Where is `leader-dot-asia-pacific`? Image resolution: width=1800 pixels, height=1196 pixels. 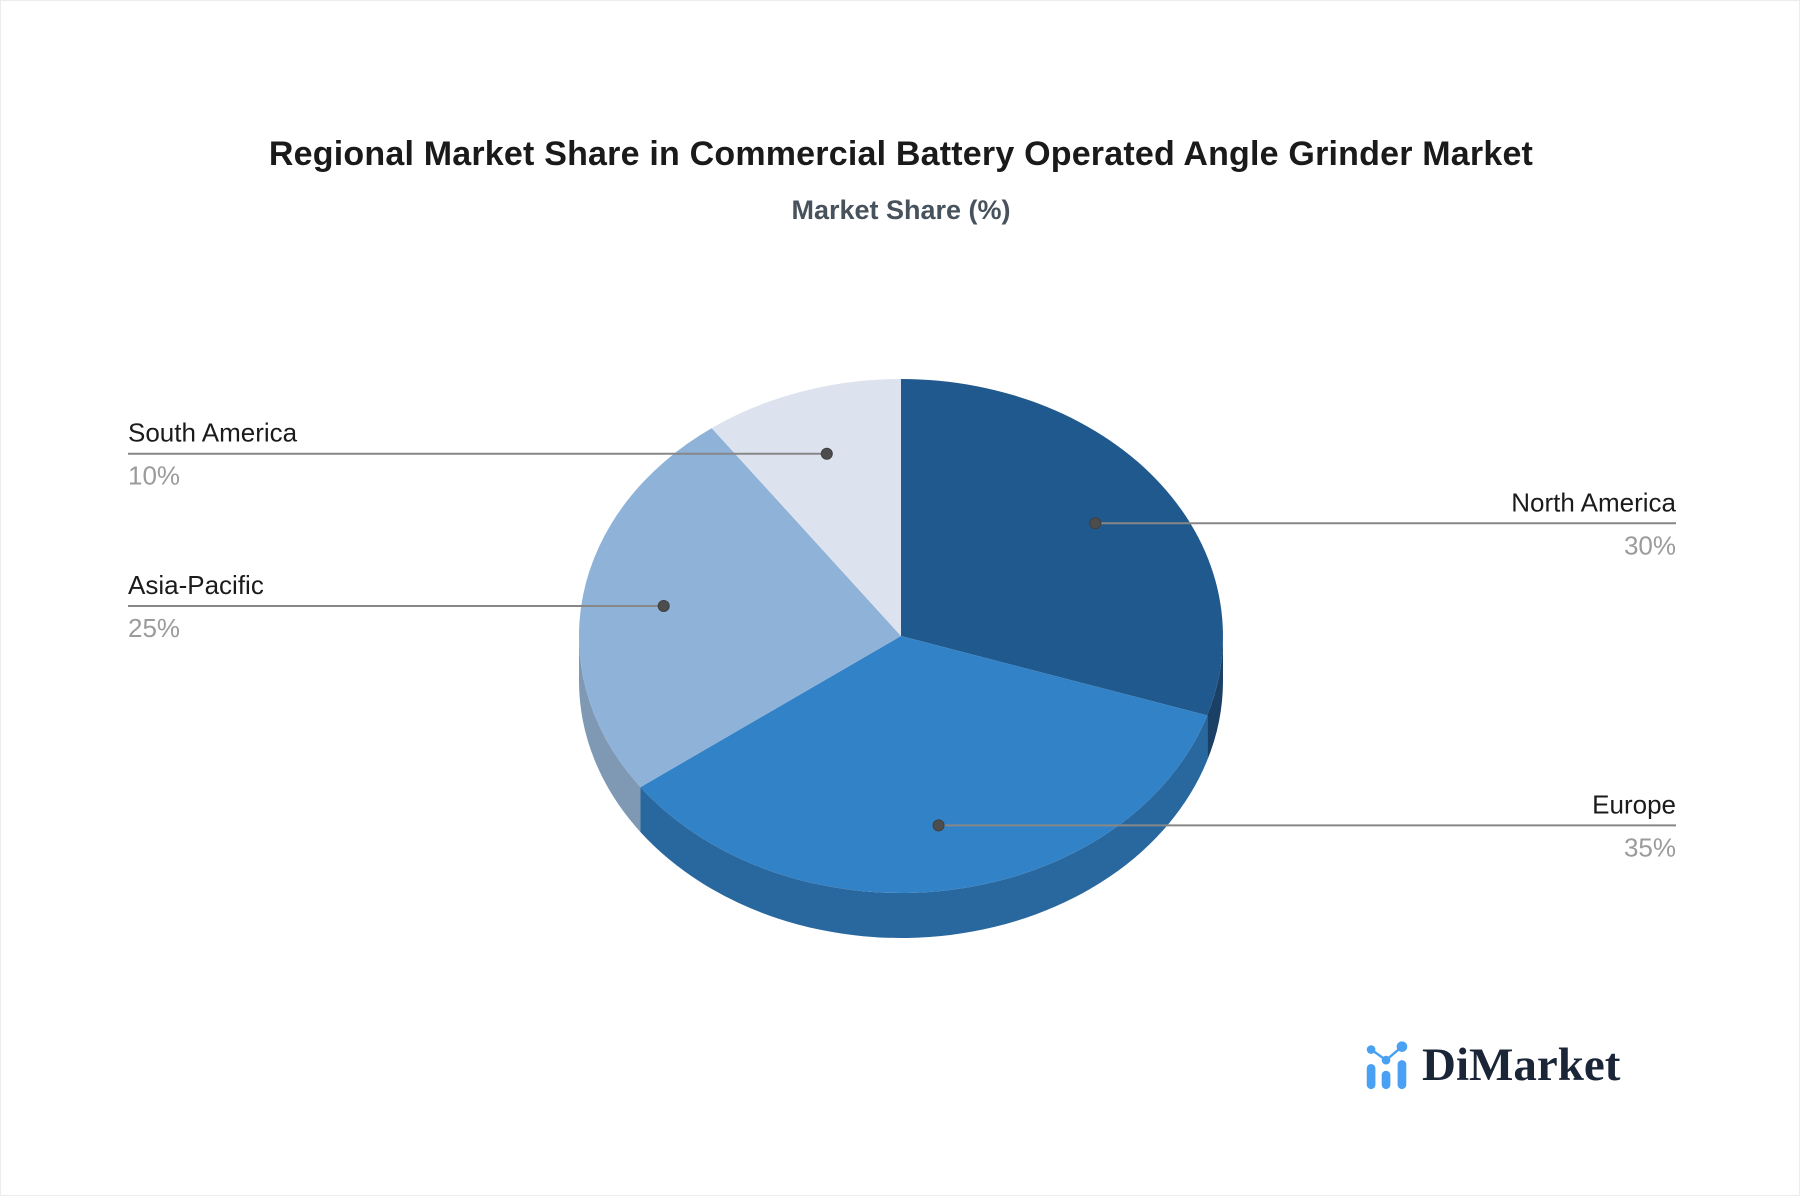
leader-dot-asia-pacific is located at coordinates (663, 606).